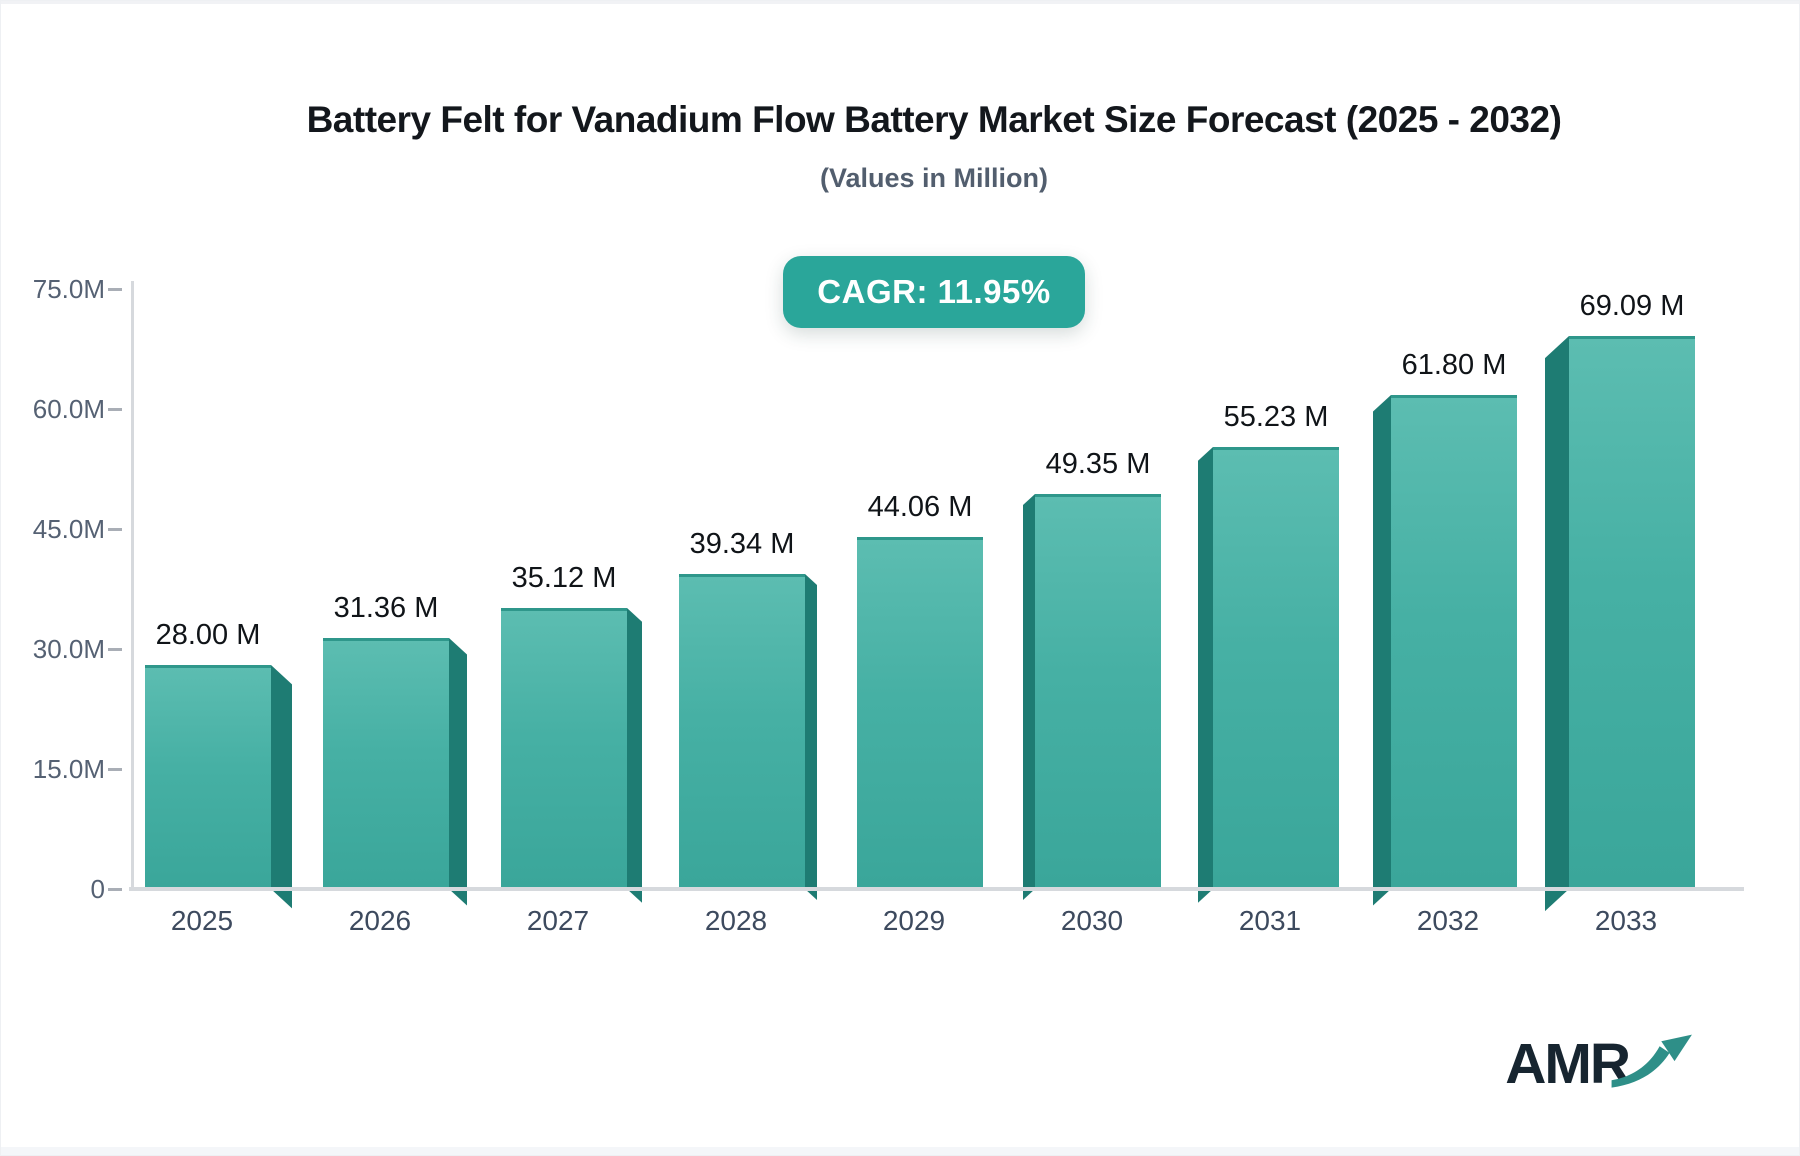 The width and height of the screenshot is (1800, 1156). I want to click on y-axis-tick-label: 0, so click(97, 889).